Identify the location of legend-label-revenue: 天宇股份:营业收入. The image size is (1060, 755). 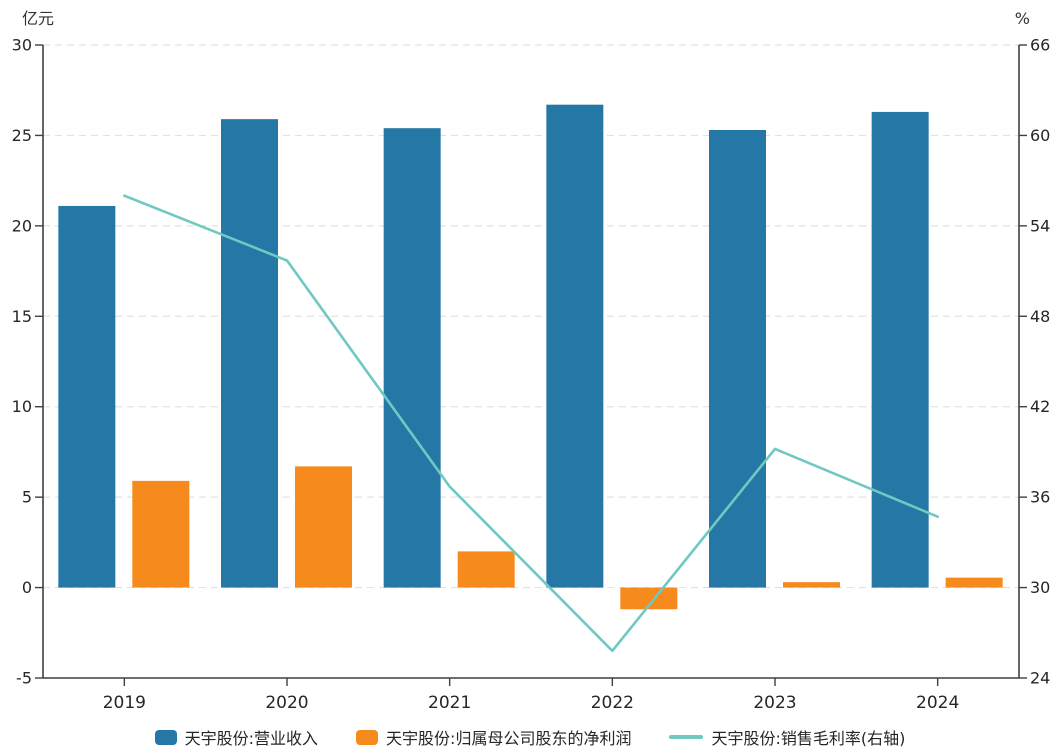
(251, 738).